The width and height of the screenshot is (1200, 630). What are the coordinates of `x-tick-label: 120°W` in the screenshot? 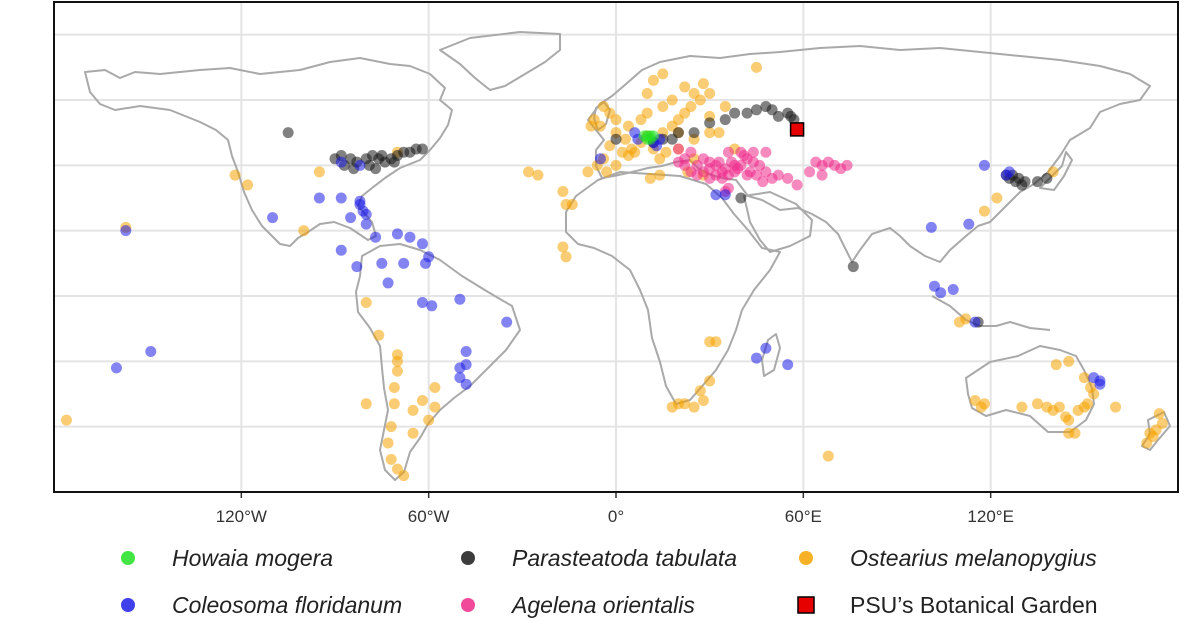 It's located at (241, 516).